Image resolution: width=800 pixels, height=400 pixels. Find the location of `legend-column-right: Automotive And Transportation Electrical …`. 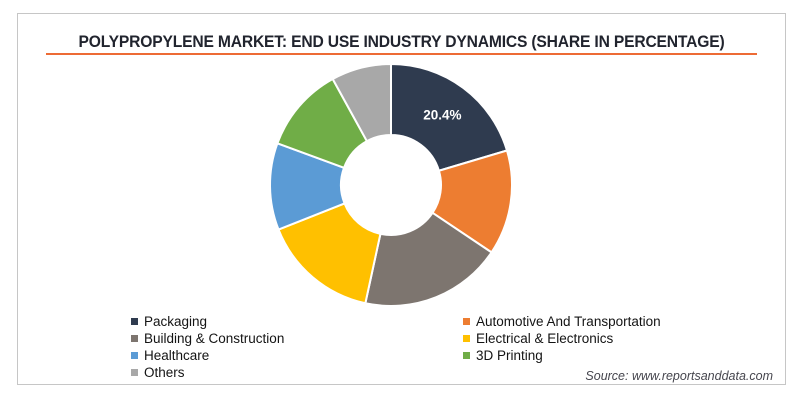

legend-column-right: Automotive And Transportation Electrical … is located at coordinates (562, 338).